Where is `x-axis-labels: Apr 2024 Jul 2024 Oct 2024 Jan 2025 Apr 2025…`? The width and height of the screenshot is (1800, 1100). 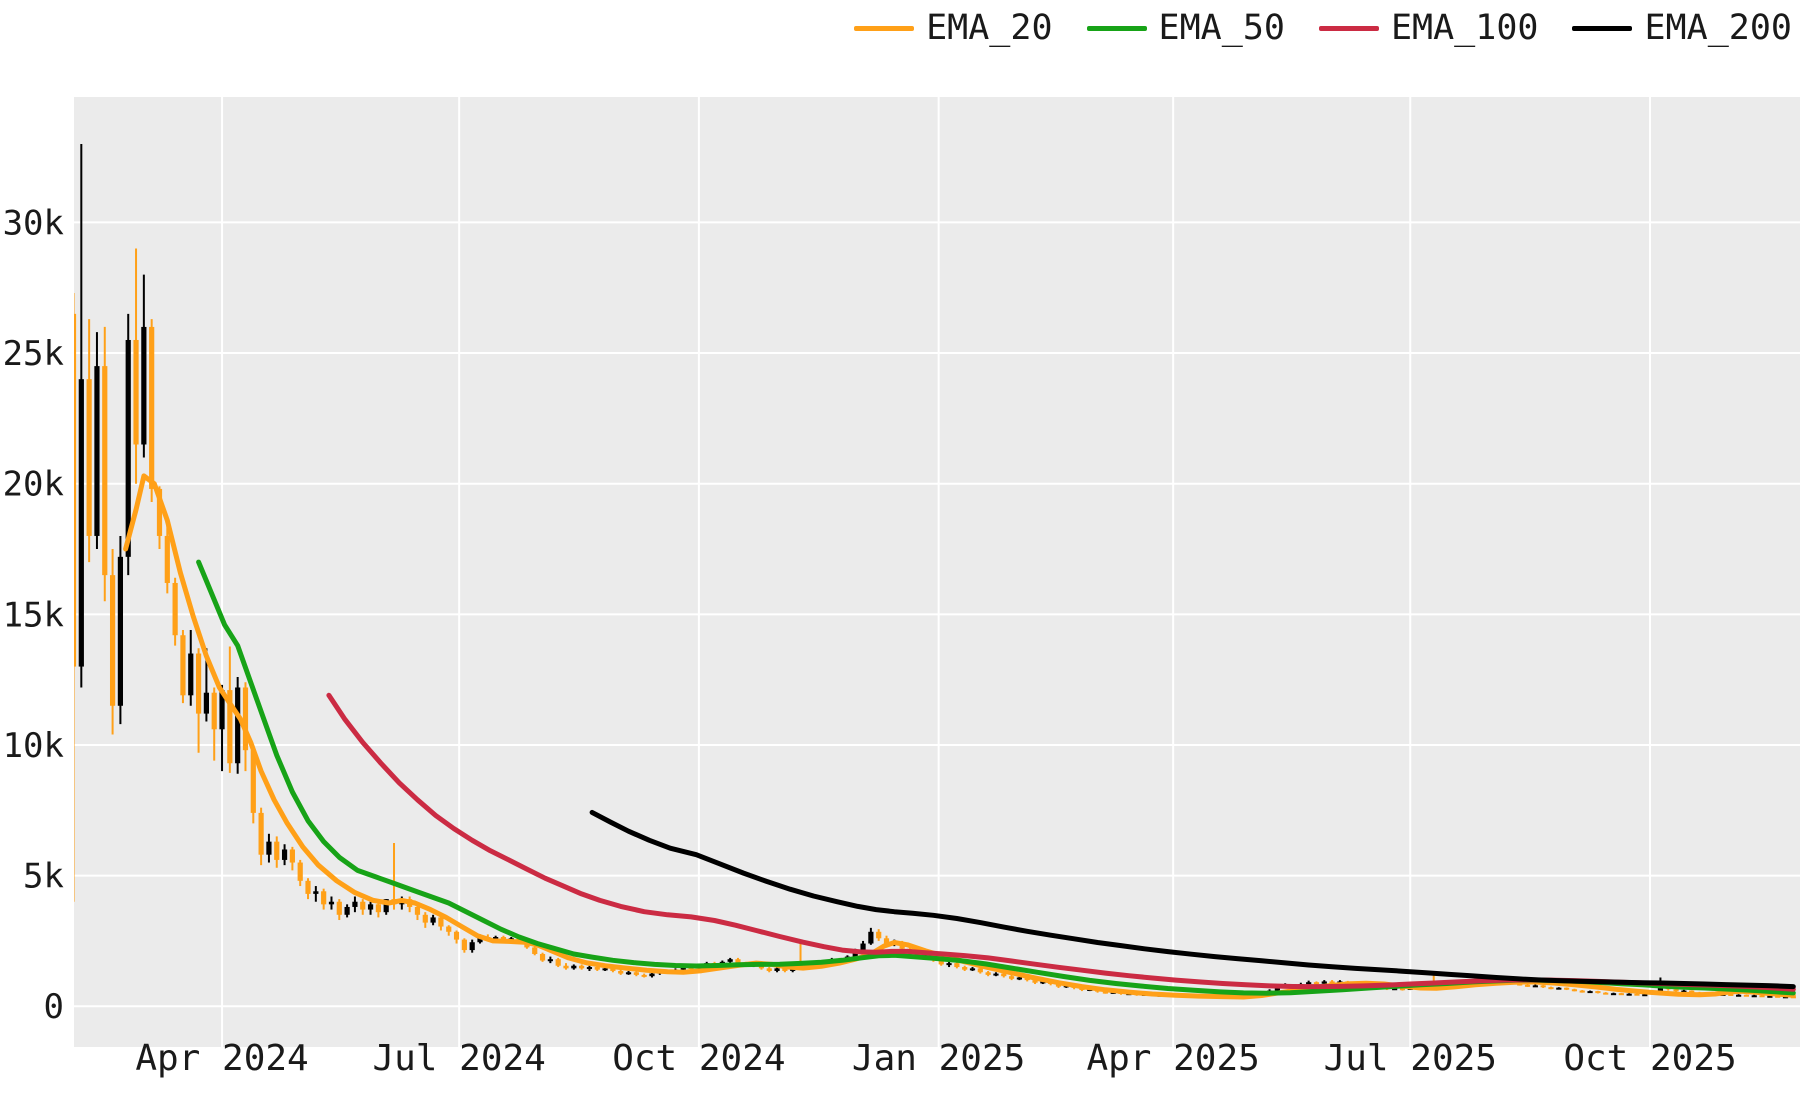 x-axis-labels: Apr 2024 Jul 2024 Oct 2024 Jan 2025 Apr 2025… is located at coordinates (935, 1058).